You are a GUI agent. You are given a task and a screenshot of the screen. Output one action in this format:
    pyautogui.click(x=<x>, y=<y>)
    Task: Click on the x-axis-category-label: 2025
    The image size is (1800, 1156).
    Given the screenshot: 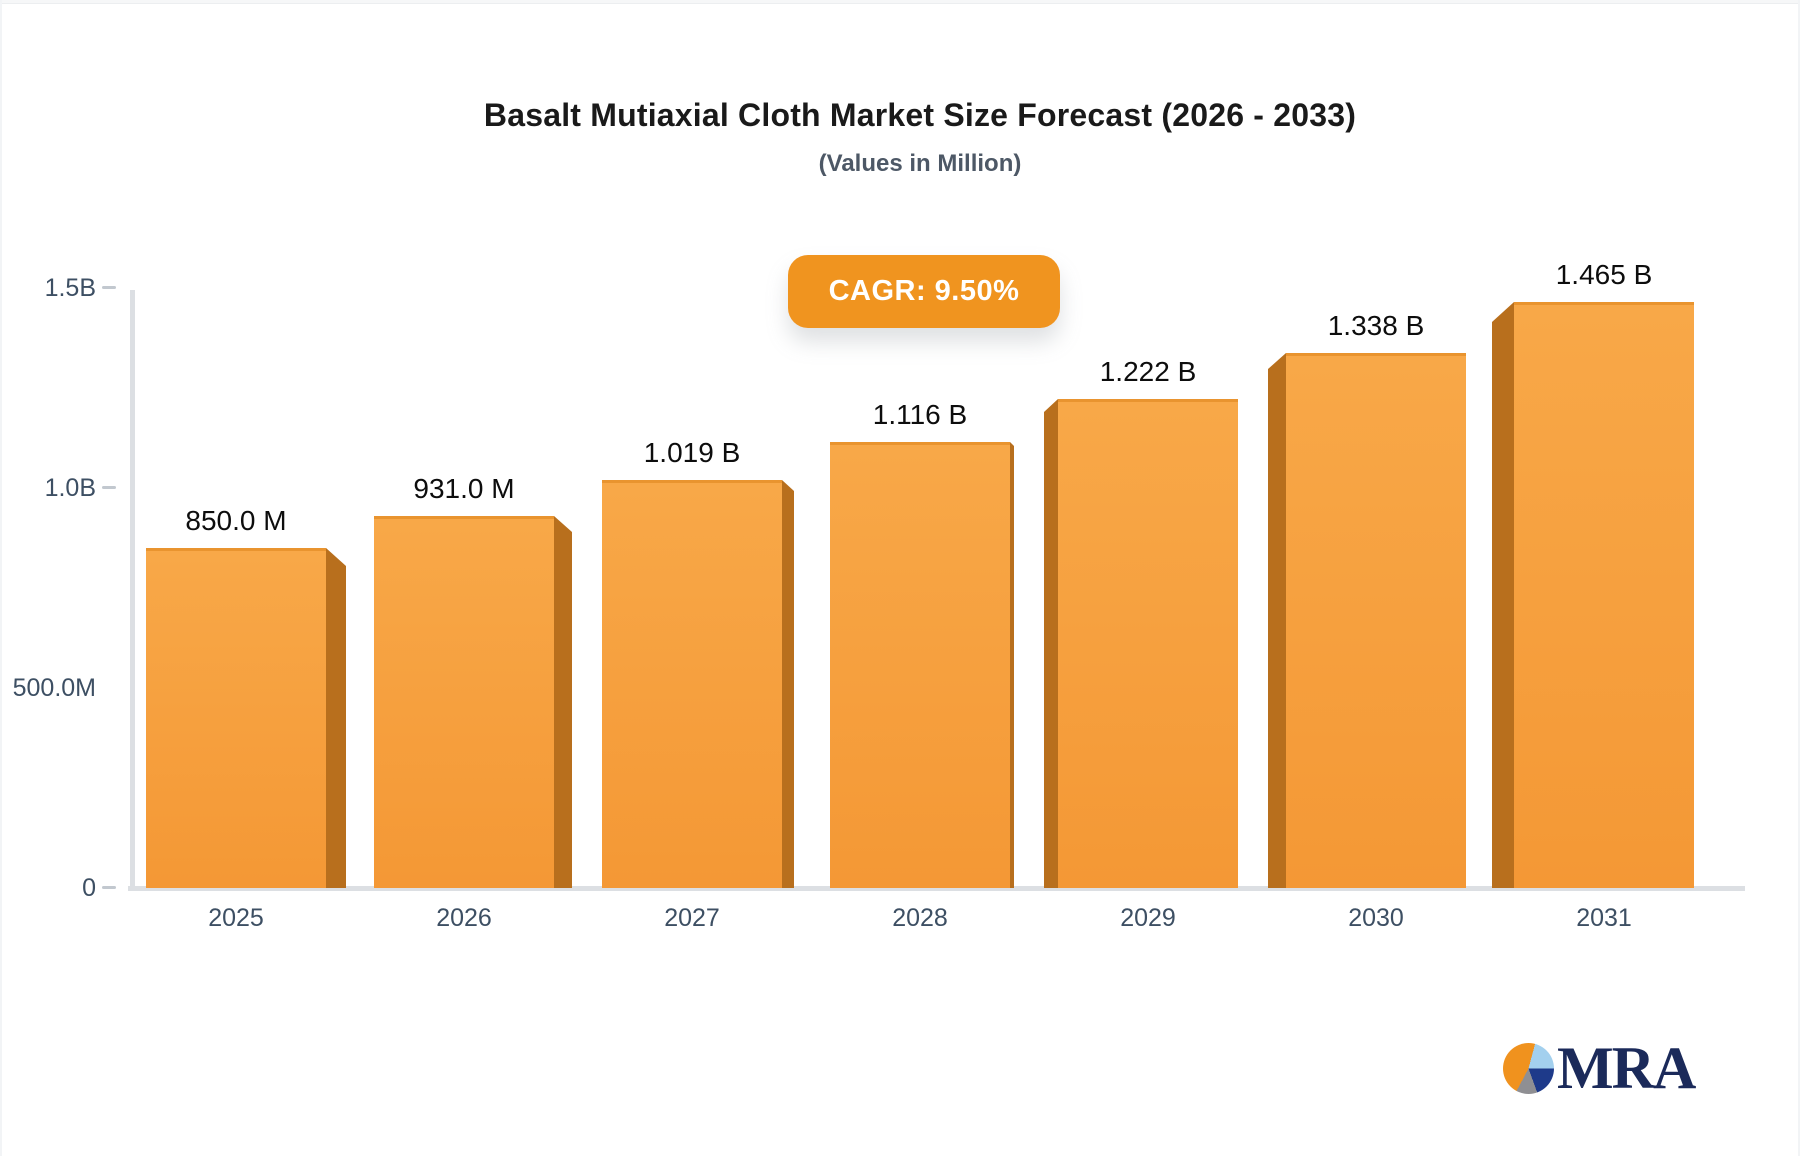 What is the action you would take?
    pyautogui.click(x=236, y=918)
    